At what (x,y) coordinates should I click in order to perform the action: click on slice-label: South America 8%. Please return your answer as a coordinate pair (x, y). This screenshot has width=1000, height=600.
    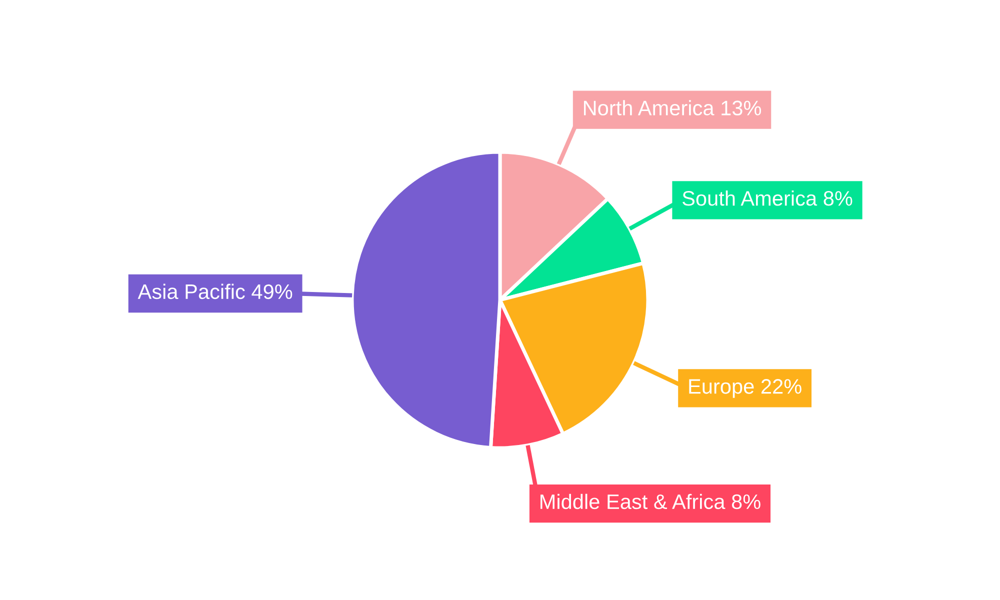
    Looking at the image, I should click on (767, 198).